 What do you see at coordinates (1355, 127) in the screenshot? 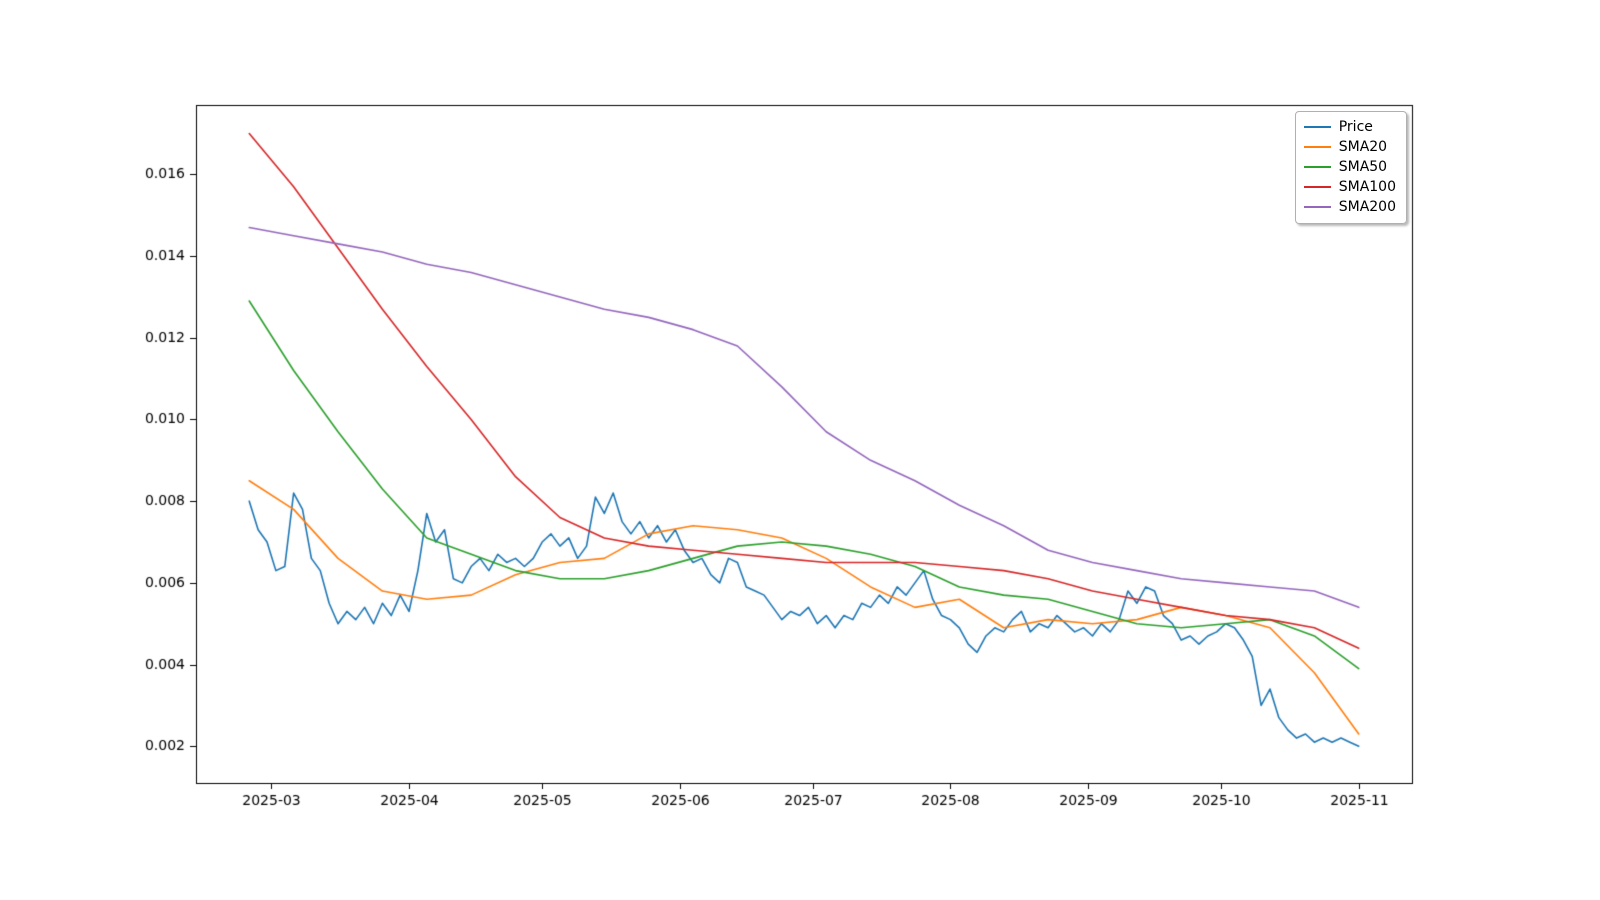
I see `legend-label-price: Price` at bounding box center [1355, 127].